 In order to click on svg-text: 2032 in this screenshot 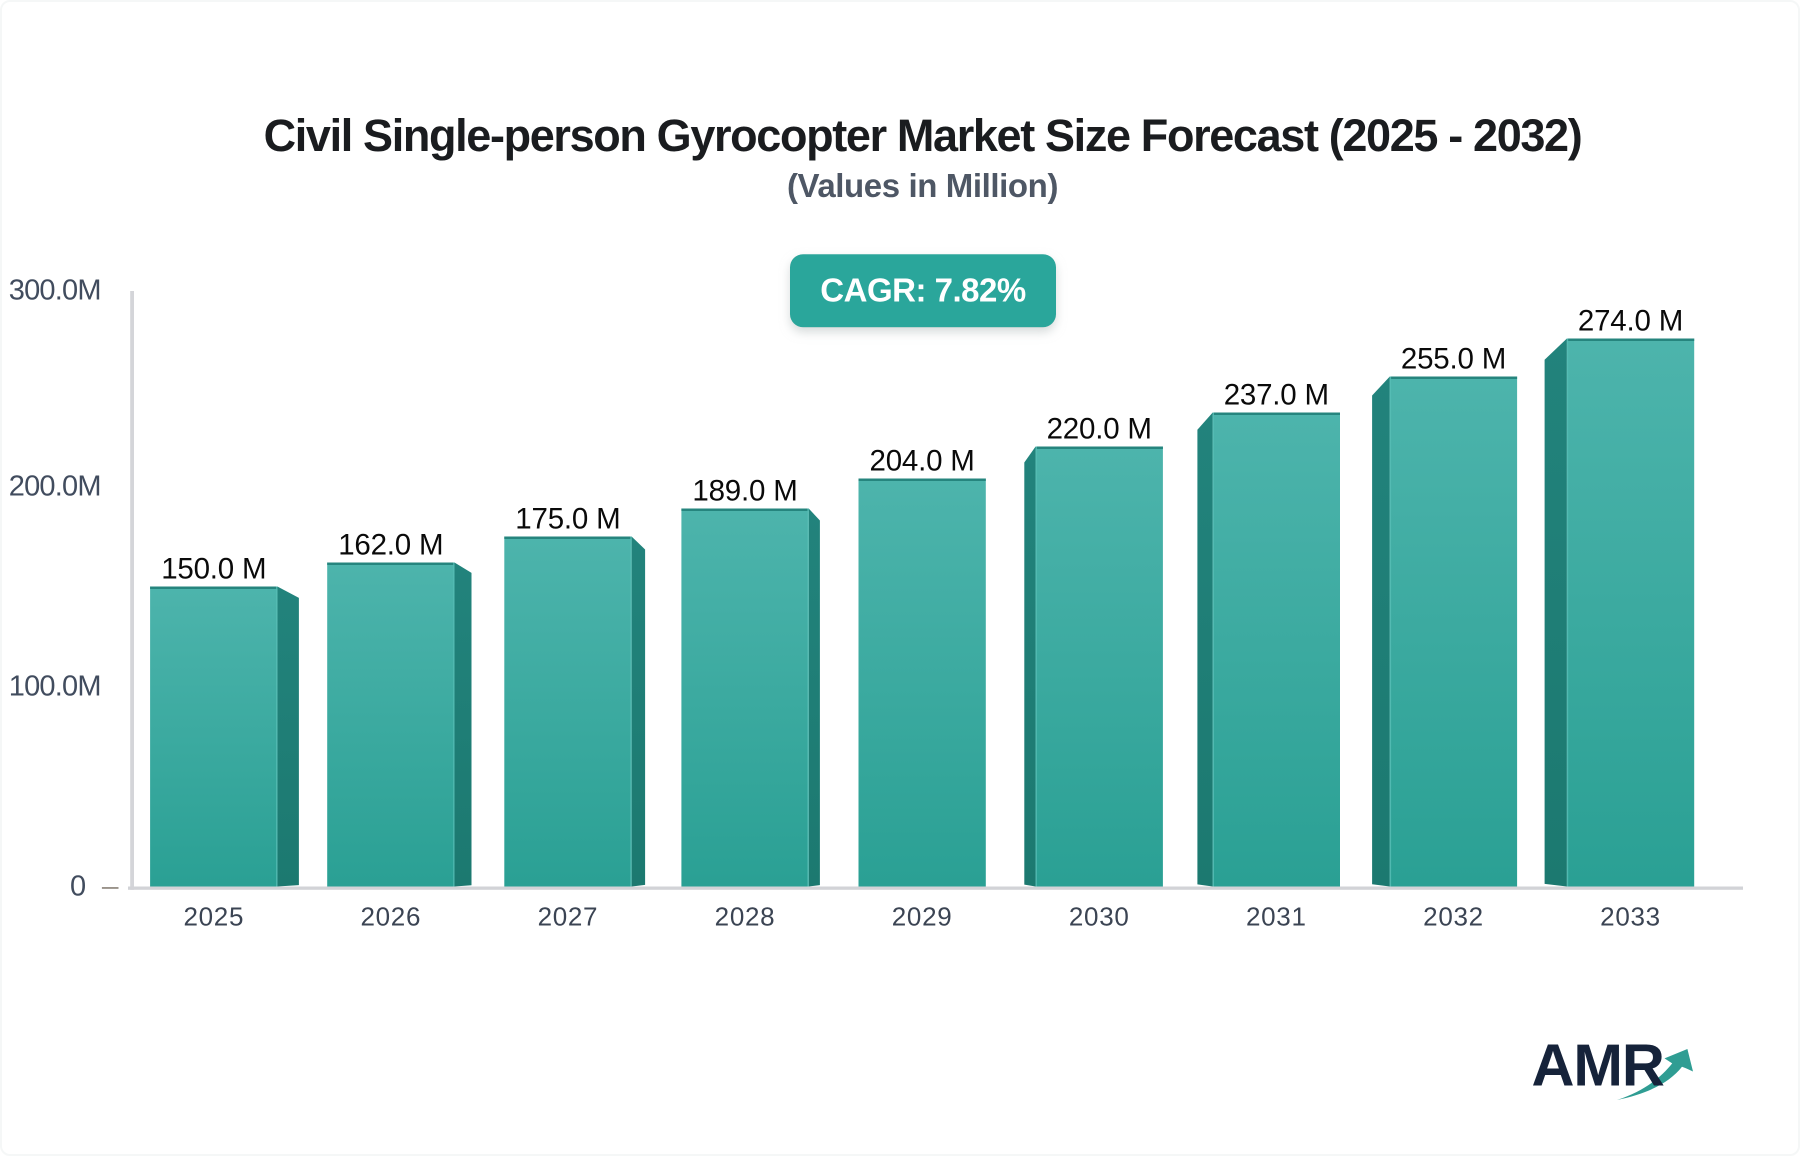, I will do `click(1453, 917)`.